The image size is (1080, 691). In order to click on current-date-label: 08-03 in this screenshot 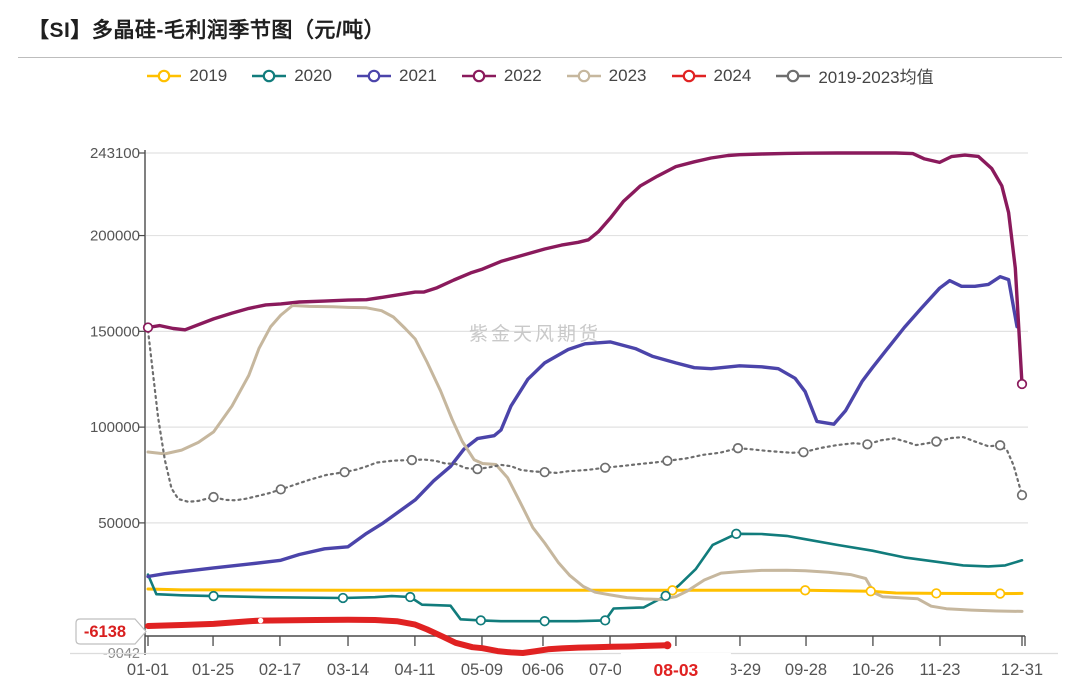, I will do `click(676, 670)`.